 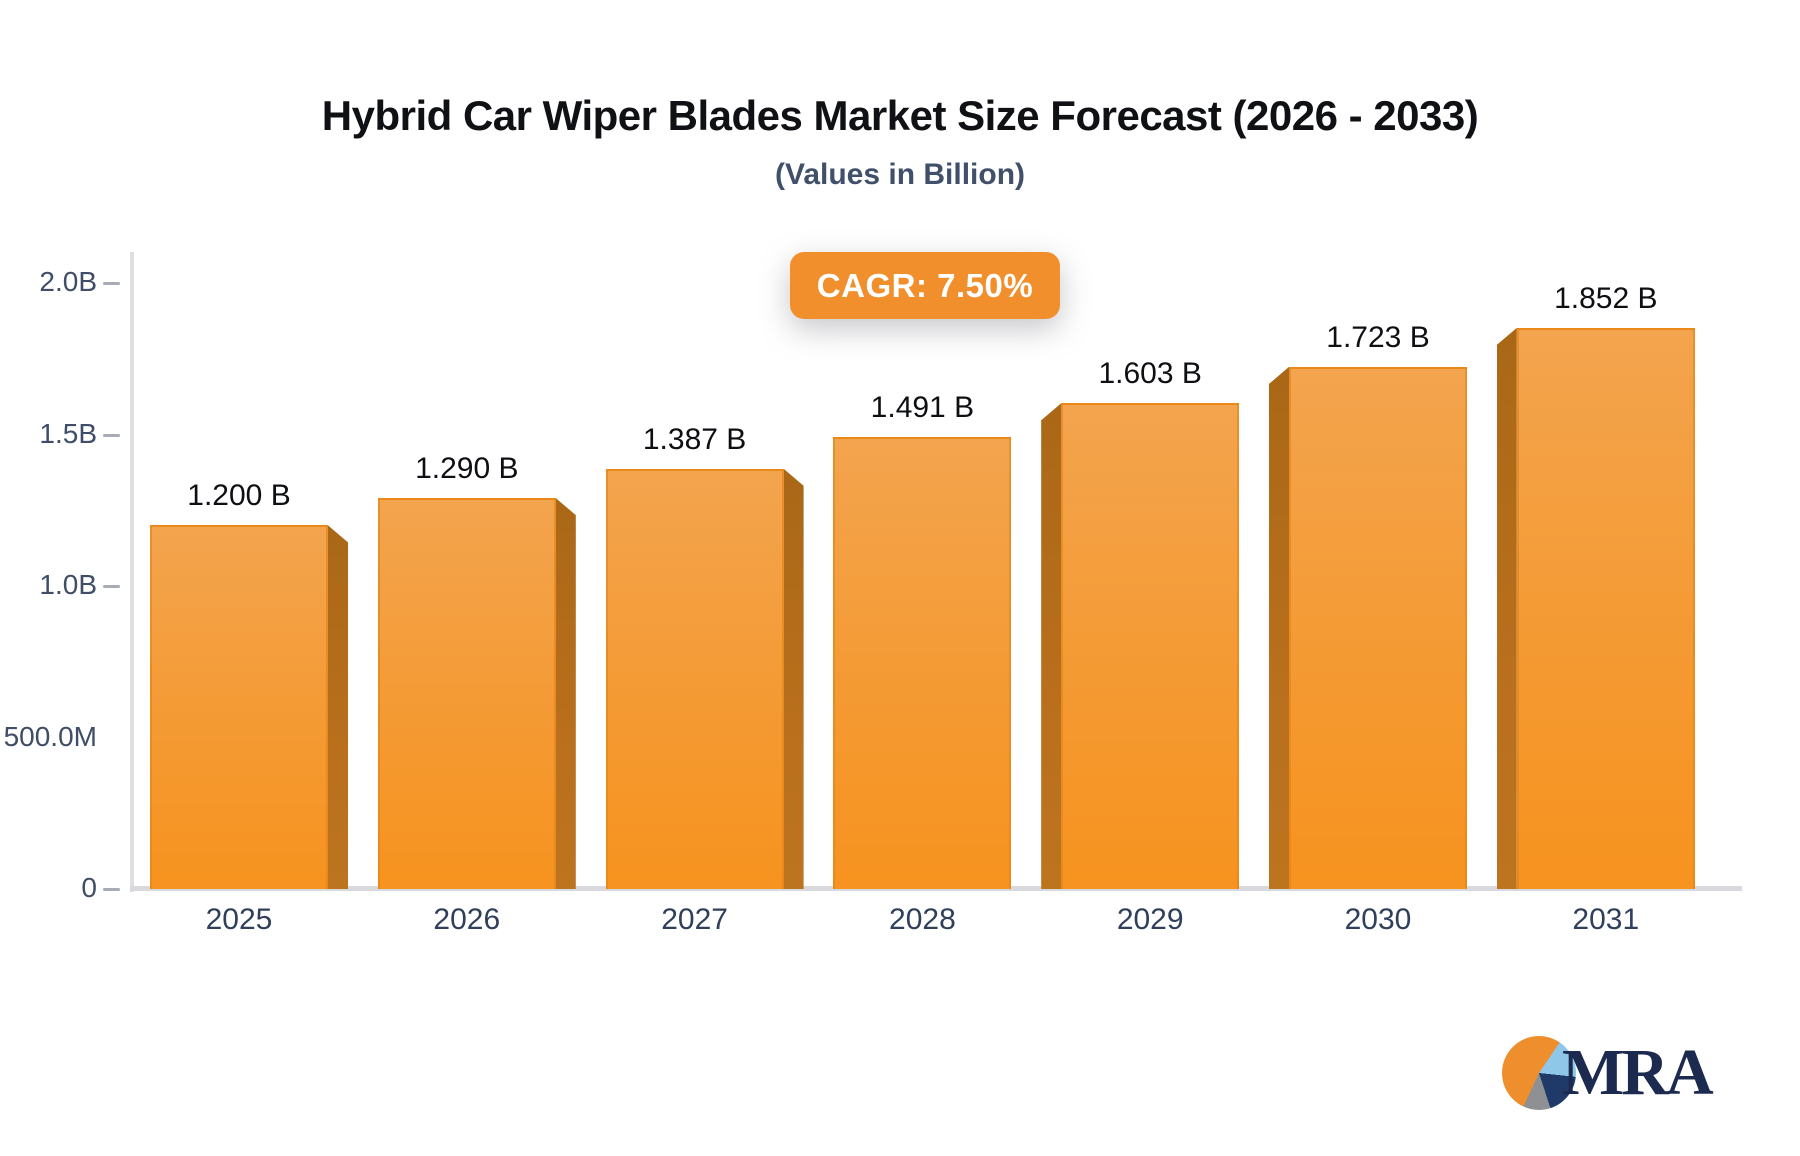 I want to click on brand-logo: MRA, so click(x=1608, y=1073).